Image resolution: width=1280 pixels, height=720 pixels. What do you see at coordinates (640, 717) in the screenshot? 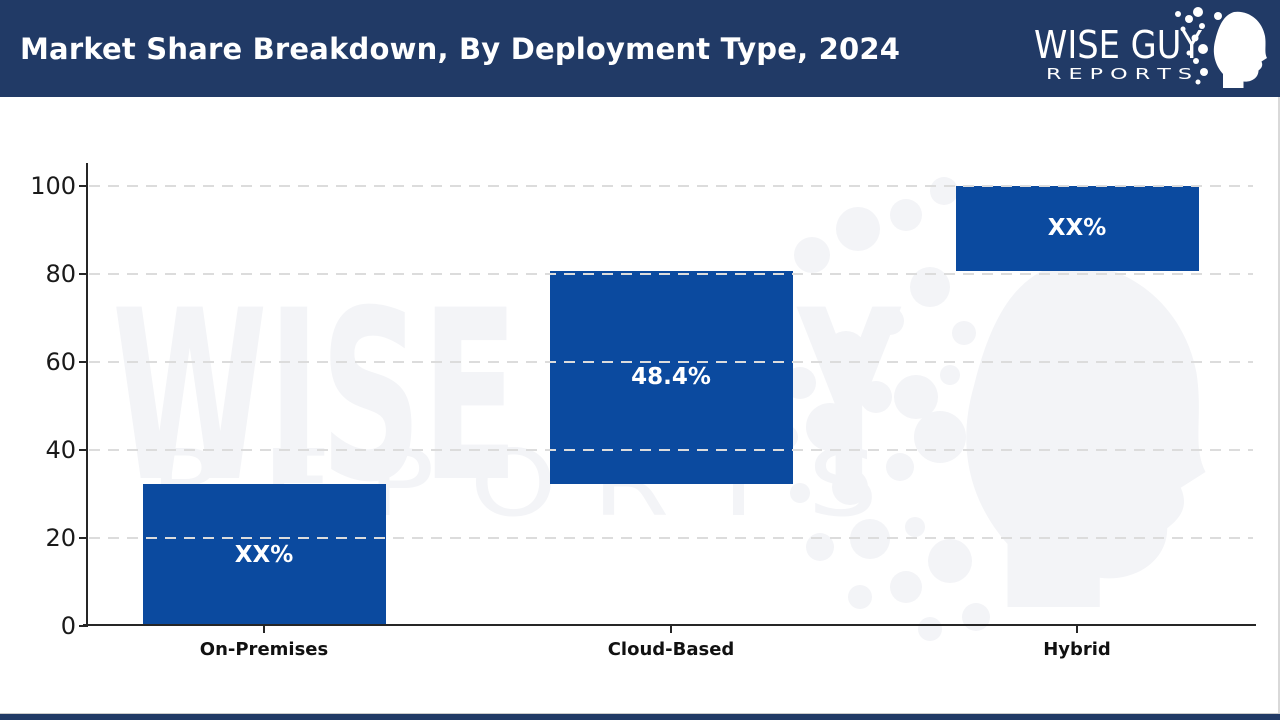
I see `footer-bar` at bounding box center [640, 717].